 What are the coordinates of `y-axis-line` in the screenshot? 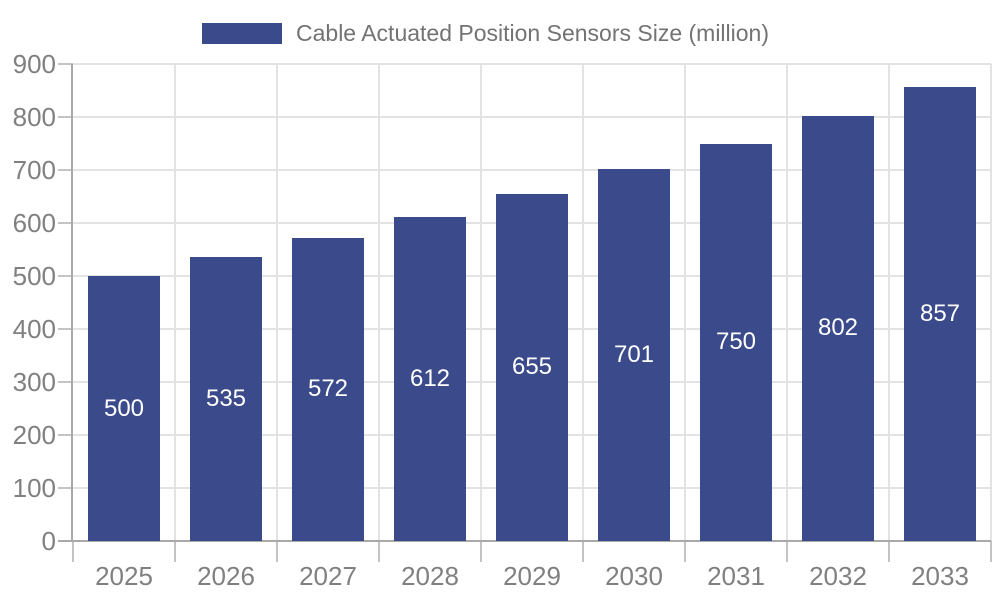 It's located at (72, 303).